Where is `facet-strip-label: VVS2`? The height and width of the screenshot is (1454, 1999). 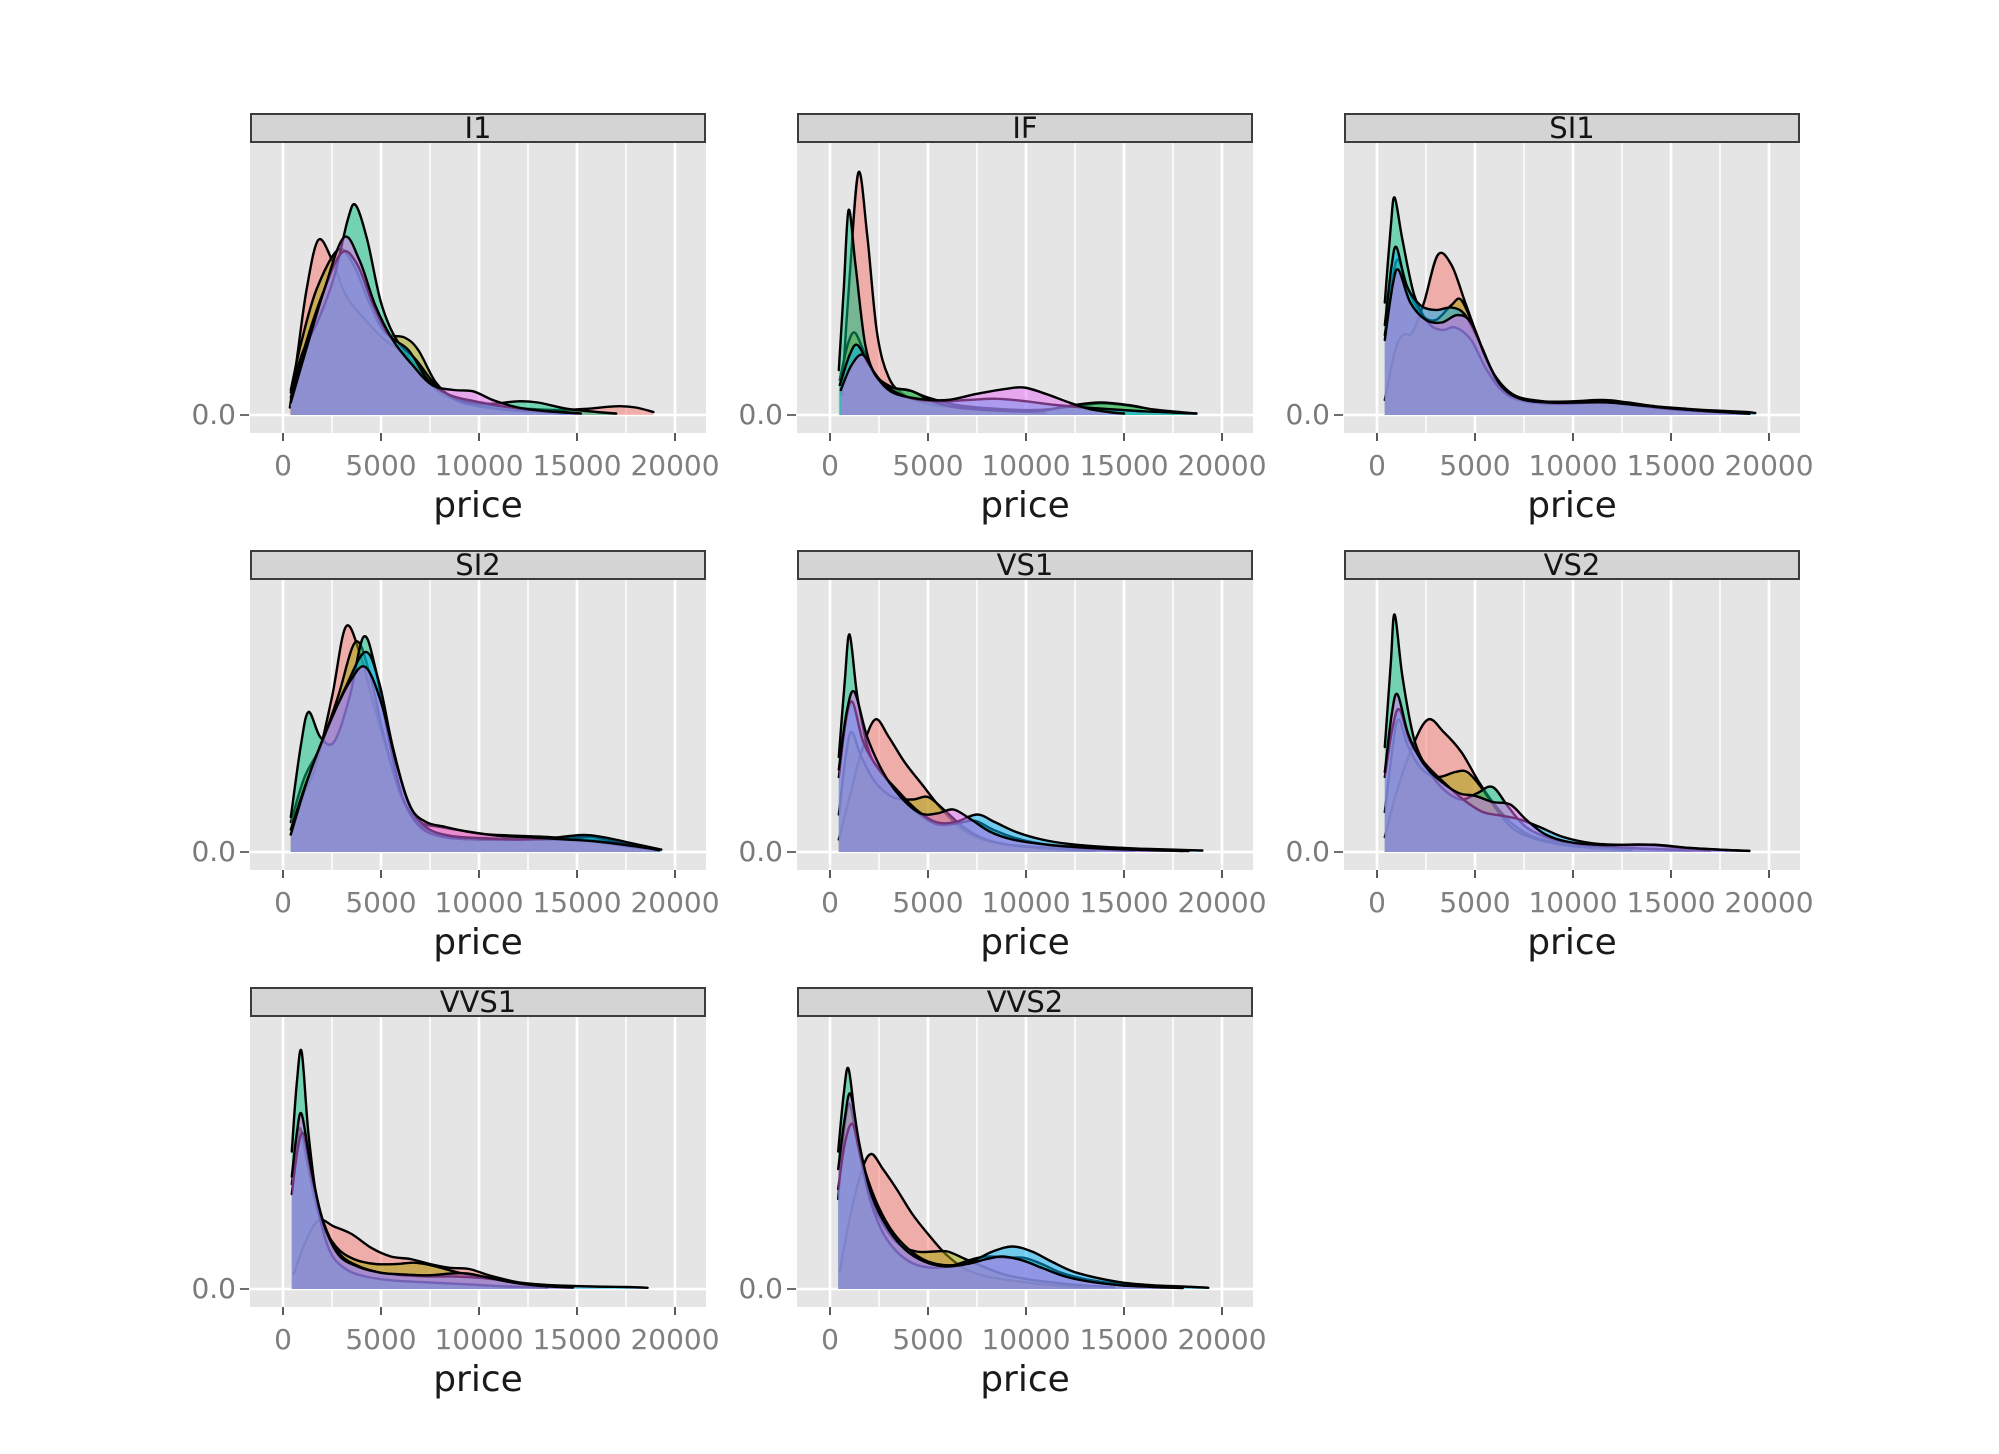 facet-strip-label: VVS2 is located at coordinates (1025, 1002).